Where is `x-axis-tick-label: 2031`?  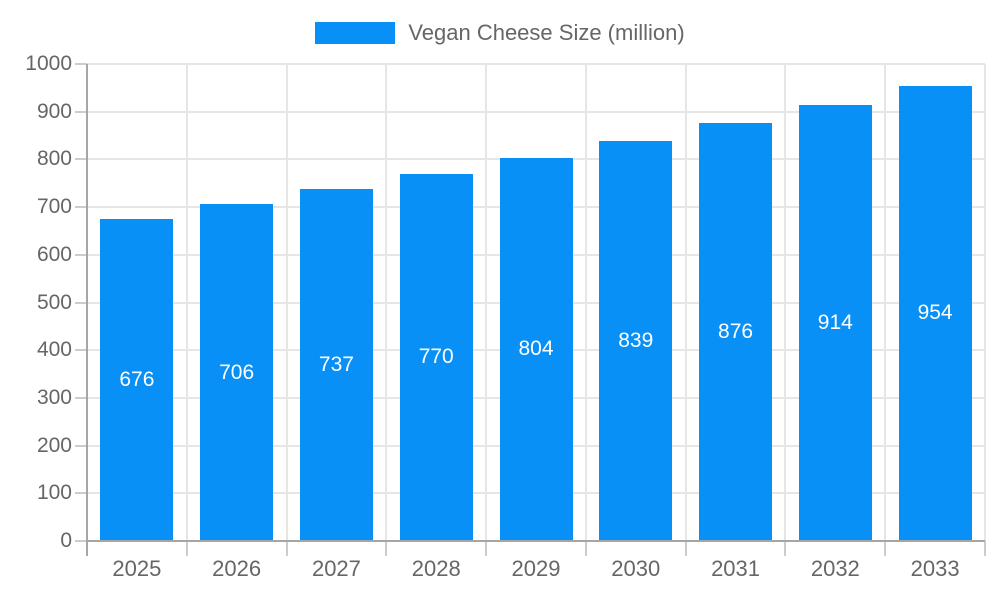
x-axis-tick-label: 2031 is located at coordinates (736, 568).